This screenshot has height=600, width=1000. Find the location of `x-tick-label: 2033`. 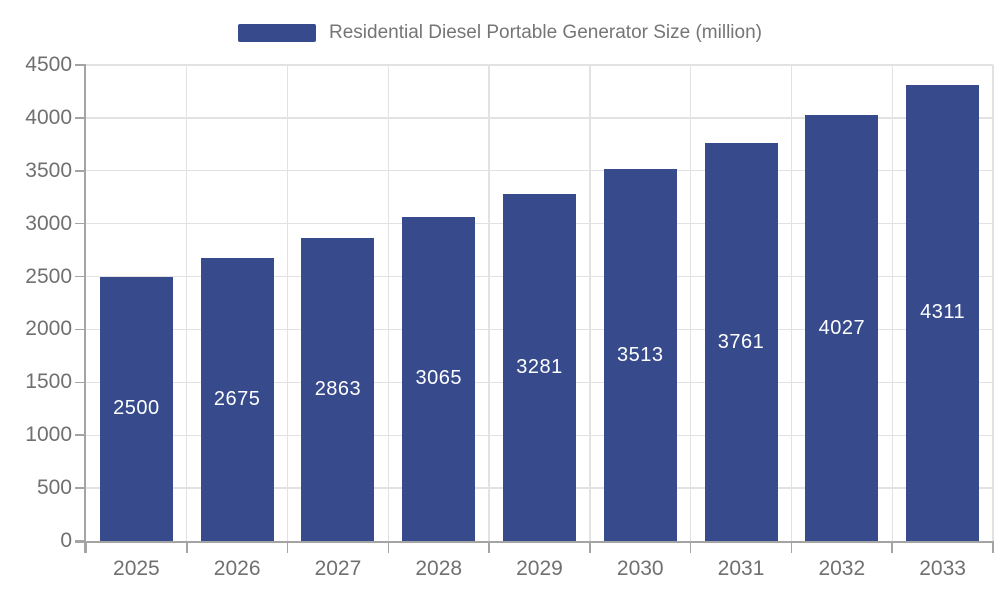

x-tick-label: 2033 is located at coordinates (942, 568).